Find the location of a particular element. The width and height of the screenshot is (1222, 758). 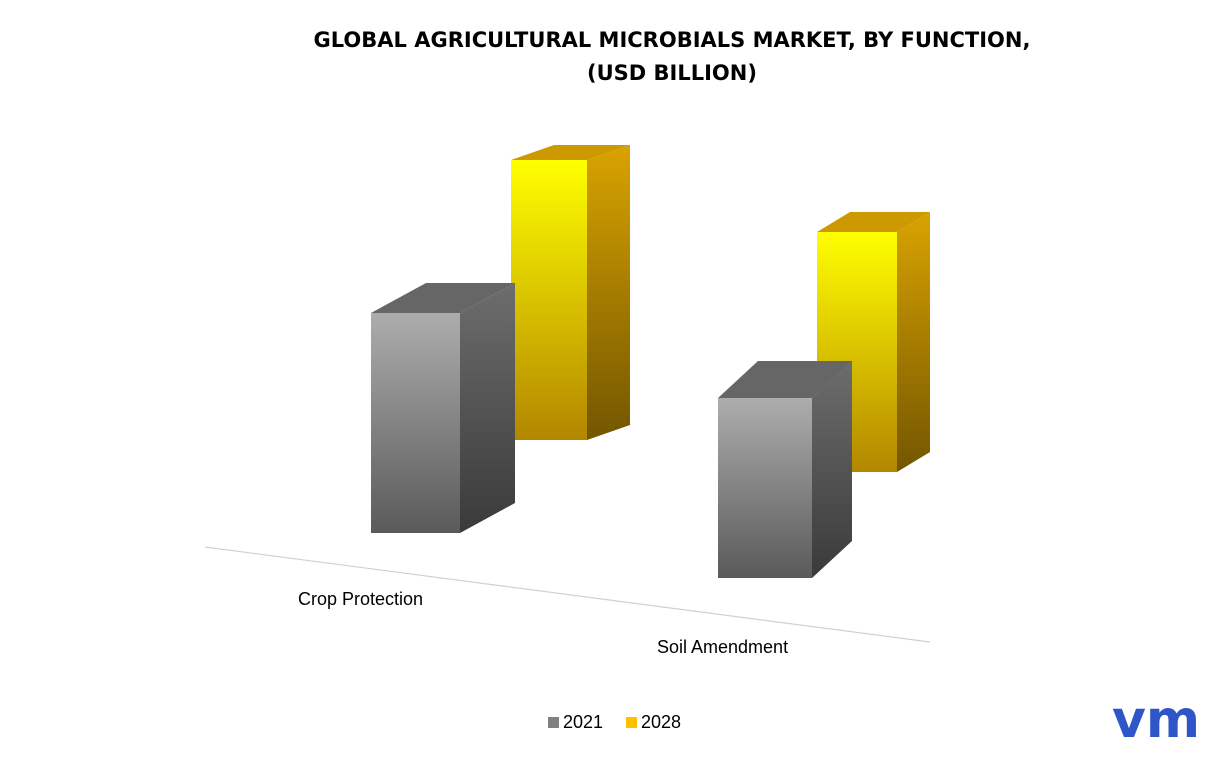

floor-line is located at coordinates (567, 594).